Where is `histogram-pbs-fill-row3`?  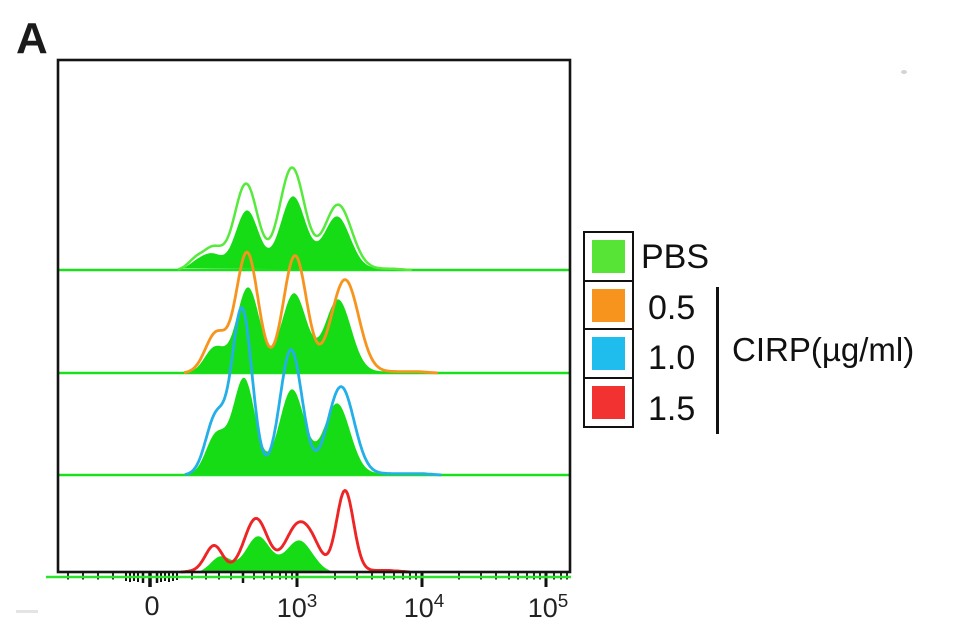 histogram-pbs-fill-row3 is located at coordinates (304, 426).